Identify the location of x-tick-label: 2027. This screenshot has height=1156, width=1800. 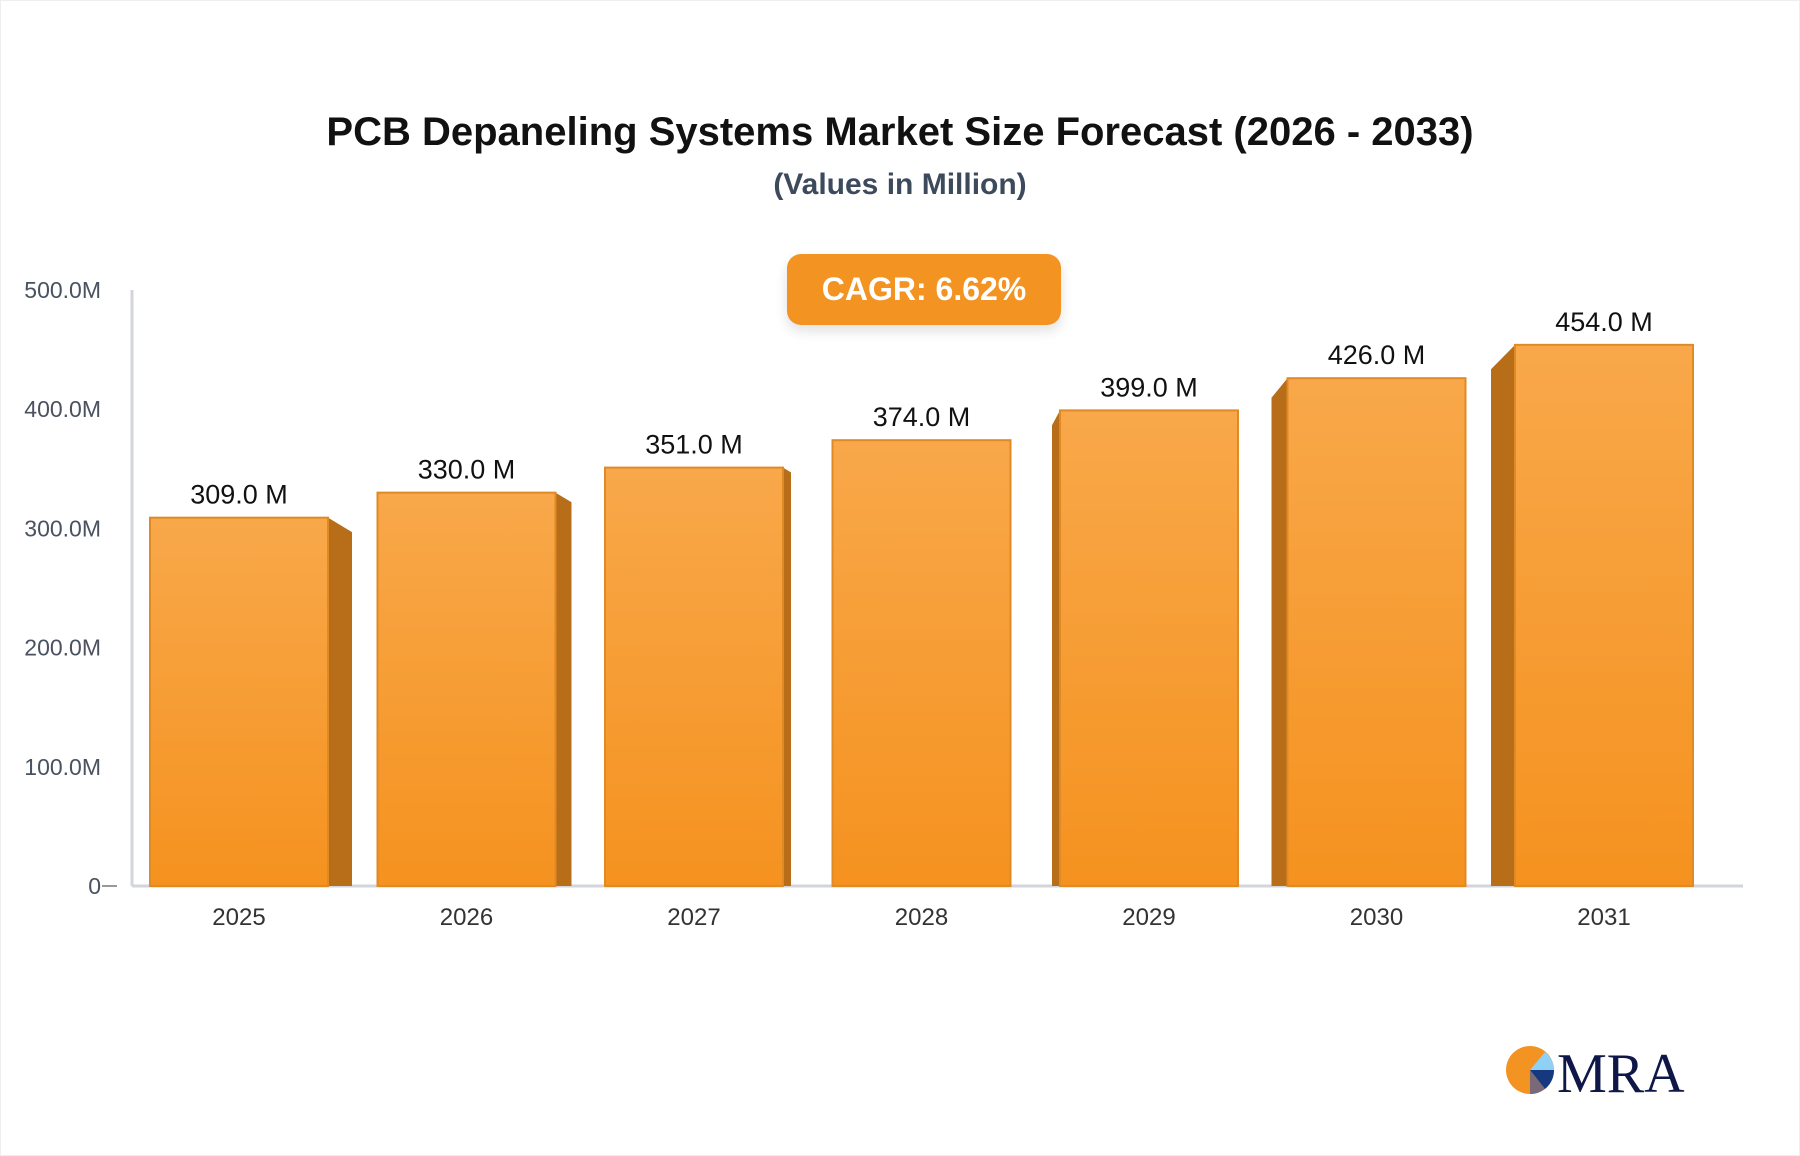
(693, 917).